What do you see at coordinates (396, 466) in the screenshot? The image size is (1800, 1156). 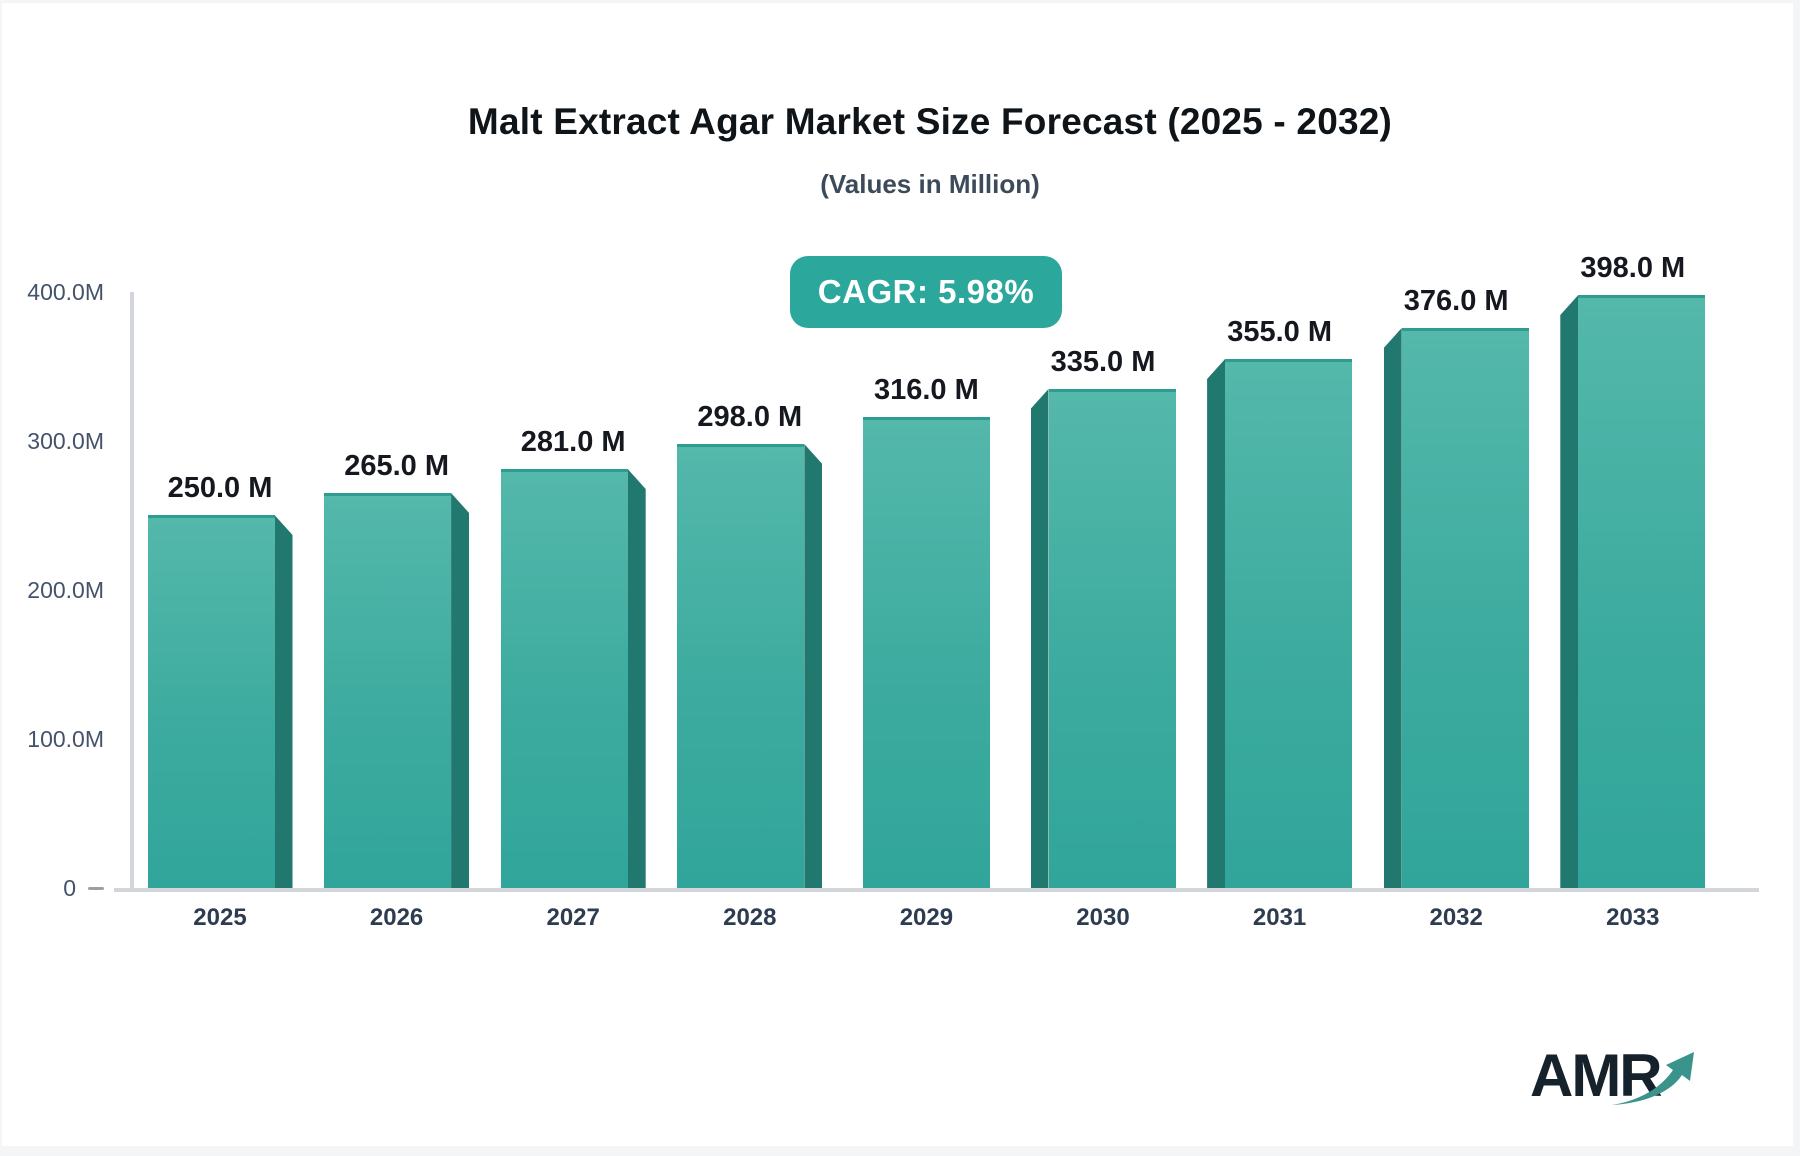 I see `bar-value-label-2026: 265.0 M` at bounding box center [396, 466].